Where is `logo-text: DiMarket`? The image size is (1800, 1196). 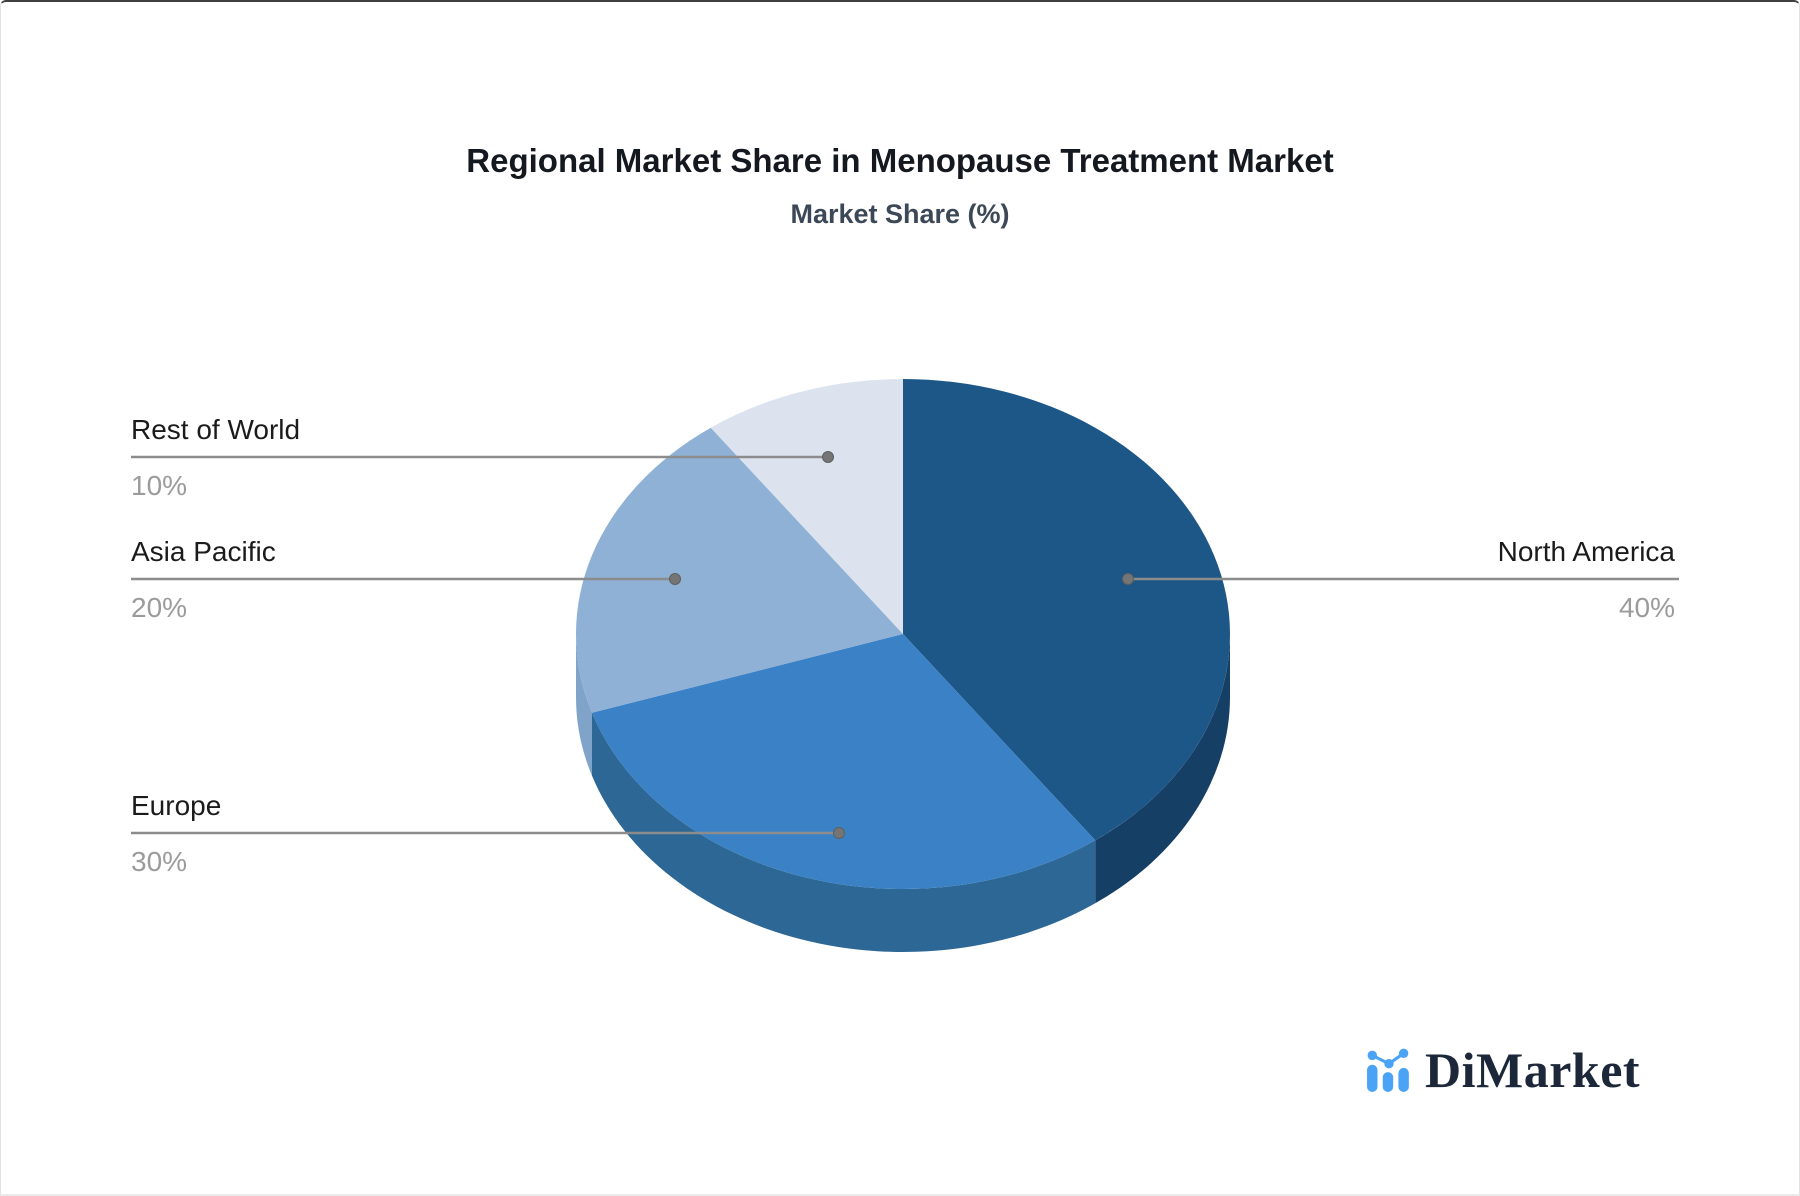
logo-text: DiMarket is located at coordinates (1533, 1070).